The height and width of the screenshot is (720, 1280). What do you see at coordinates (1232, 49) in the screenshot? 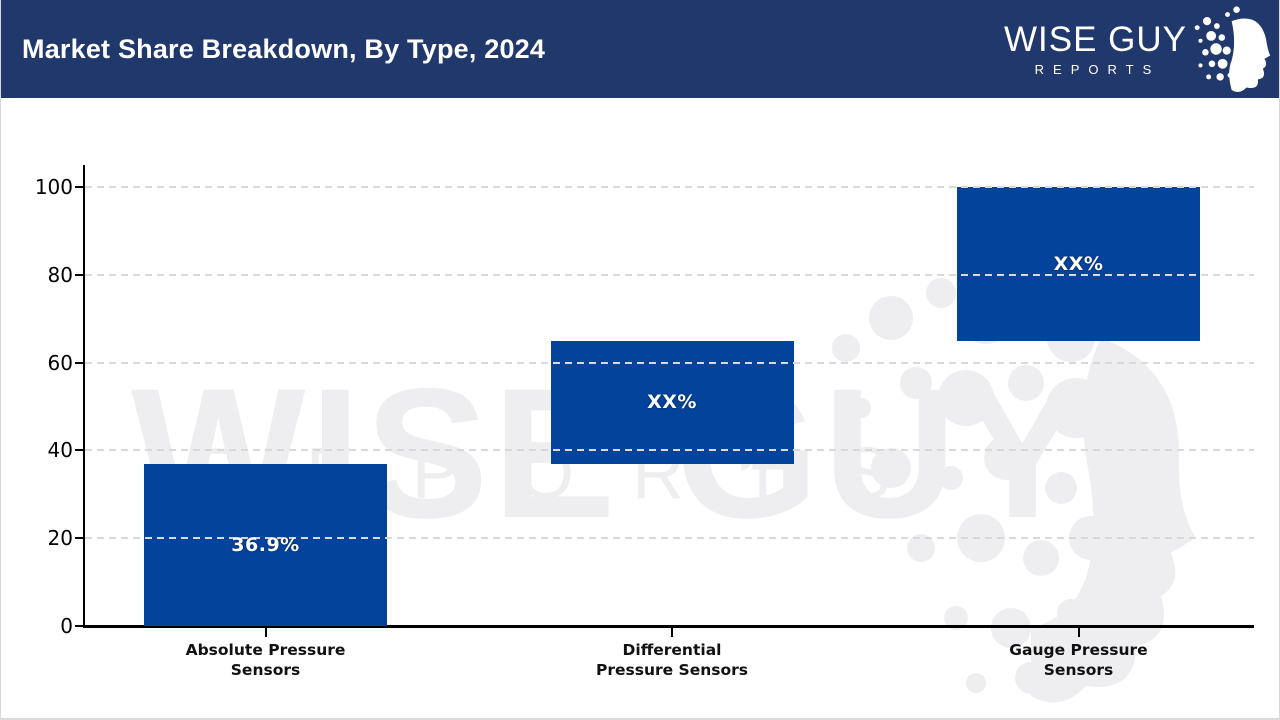
I see `brand-face-icon` at bounding box center [1232, 49].